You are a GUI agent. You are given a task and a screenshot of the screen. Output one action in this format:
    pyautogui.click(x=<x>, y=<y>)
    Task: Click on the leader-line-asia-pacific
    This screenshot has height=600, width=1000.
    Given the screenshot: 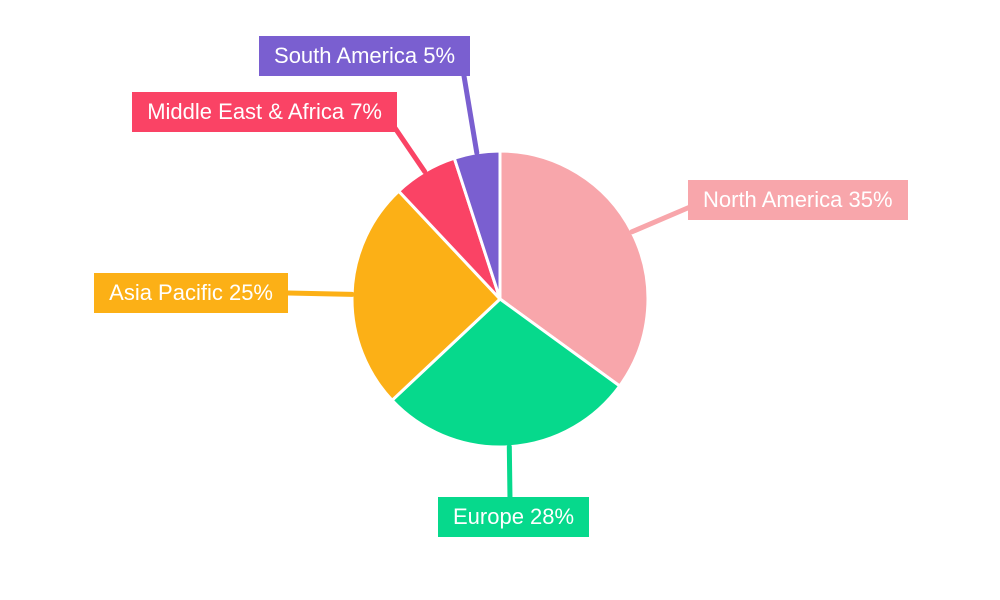 What is the action you would take?
    pyautogui.click(x=320, y=293)
    